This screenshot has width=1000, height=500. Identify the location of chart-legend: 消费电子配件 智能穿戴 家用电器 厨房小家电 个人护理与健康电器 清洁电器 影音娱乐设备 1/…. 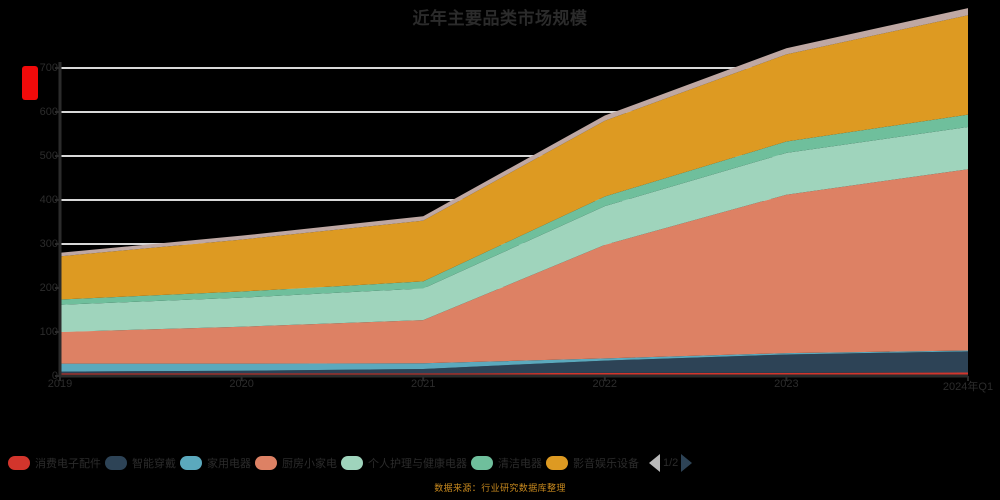
(500, 463).